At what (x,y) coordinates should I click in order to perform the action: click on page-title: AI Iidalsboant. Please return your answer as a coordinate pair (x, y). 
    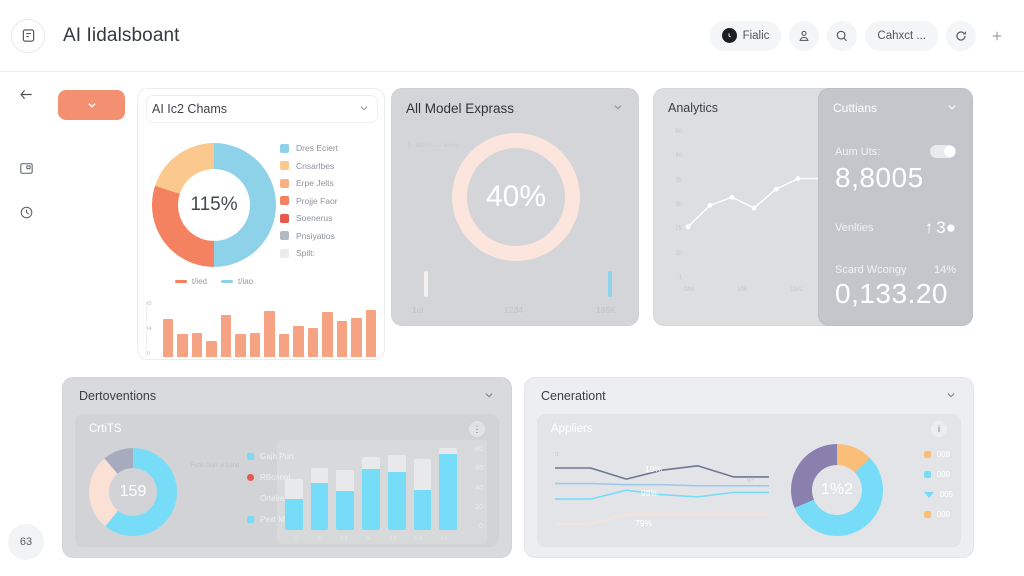
    Looking at the image, I should click on (121, 35).